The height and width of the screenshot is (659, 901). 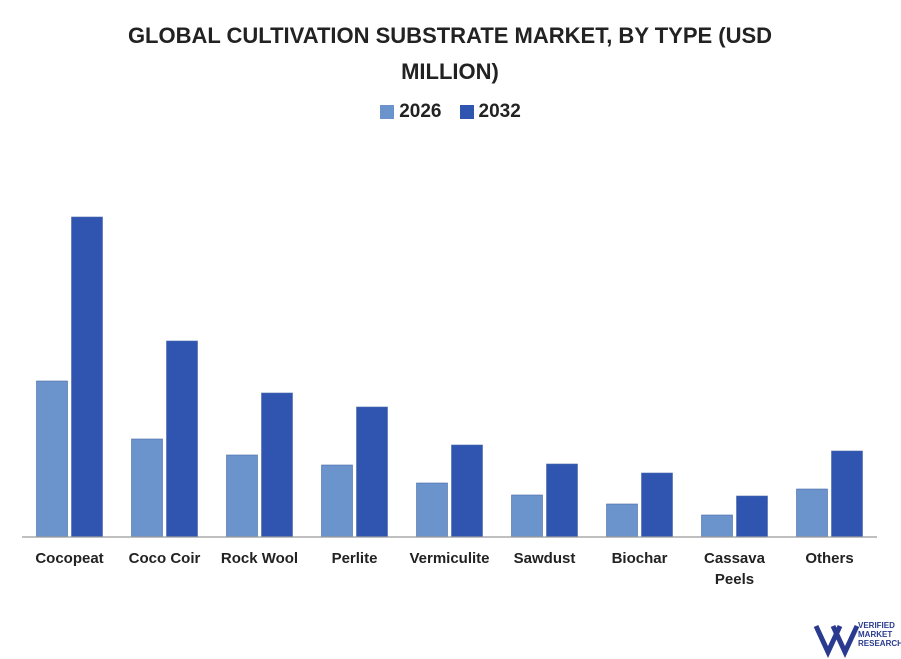 What do you see at coordinates (734, 569) in the screenshot?
I see `x-tick-label: Cassava Peels` at bounding box center [734, 569].